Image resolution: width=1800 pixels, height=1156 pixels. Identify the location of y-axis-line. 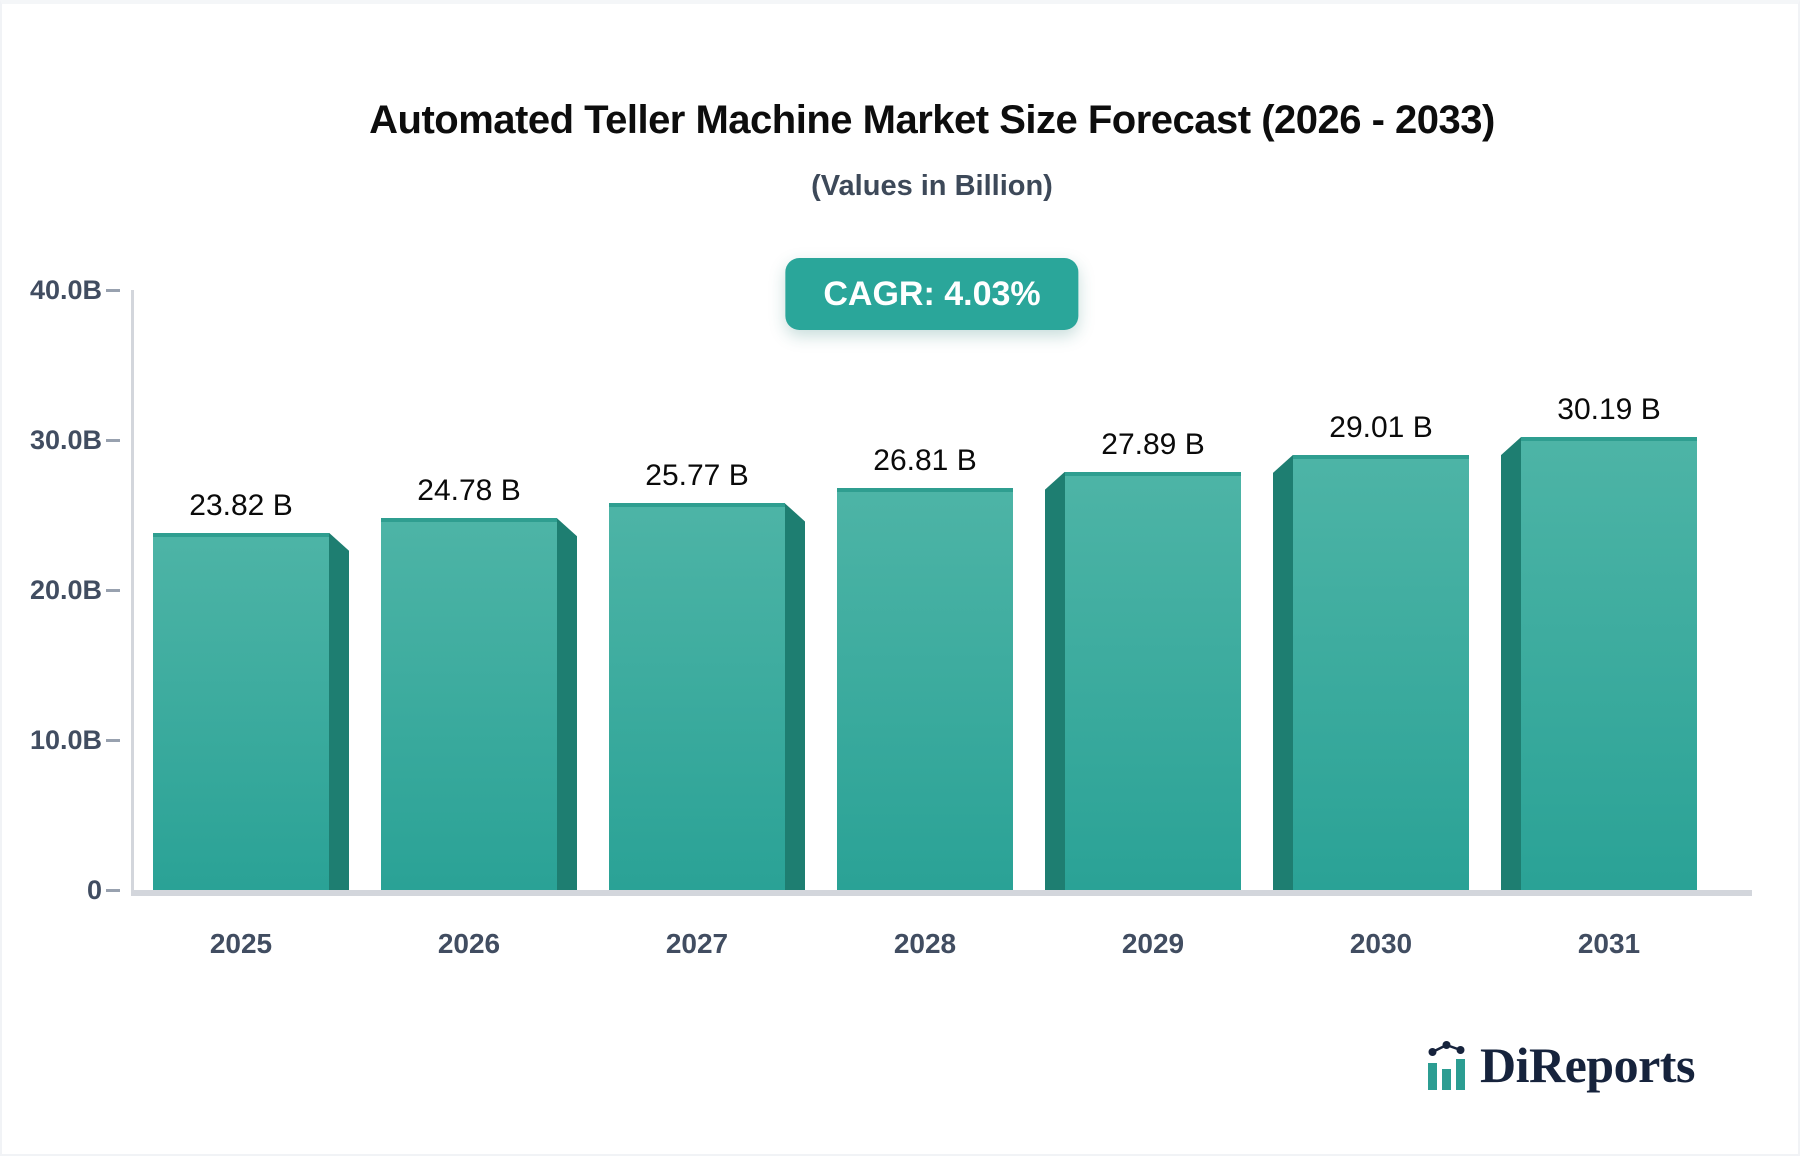
(132, 590).